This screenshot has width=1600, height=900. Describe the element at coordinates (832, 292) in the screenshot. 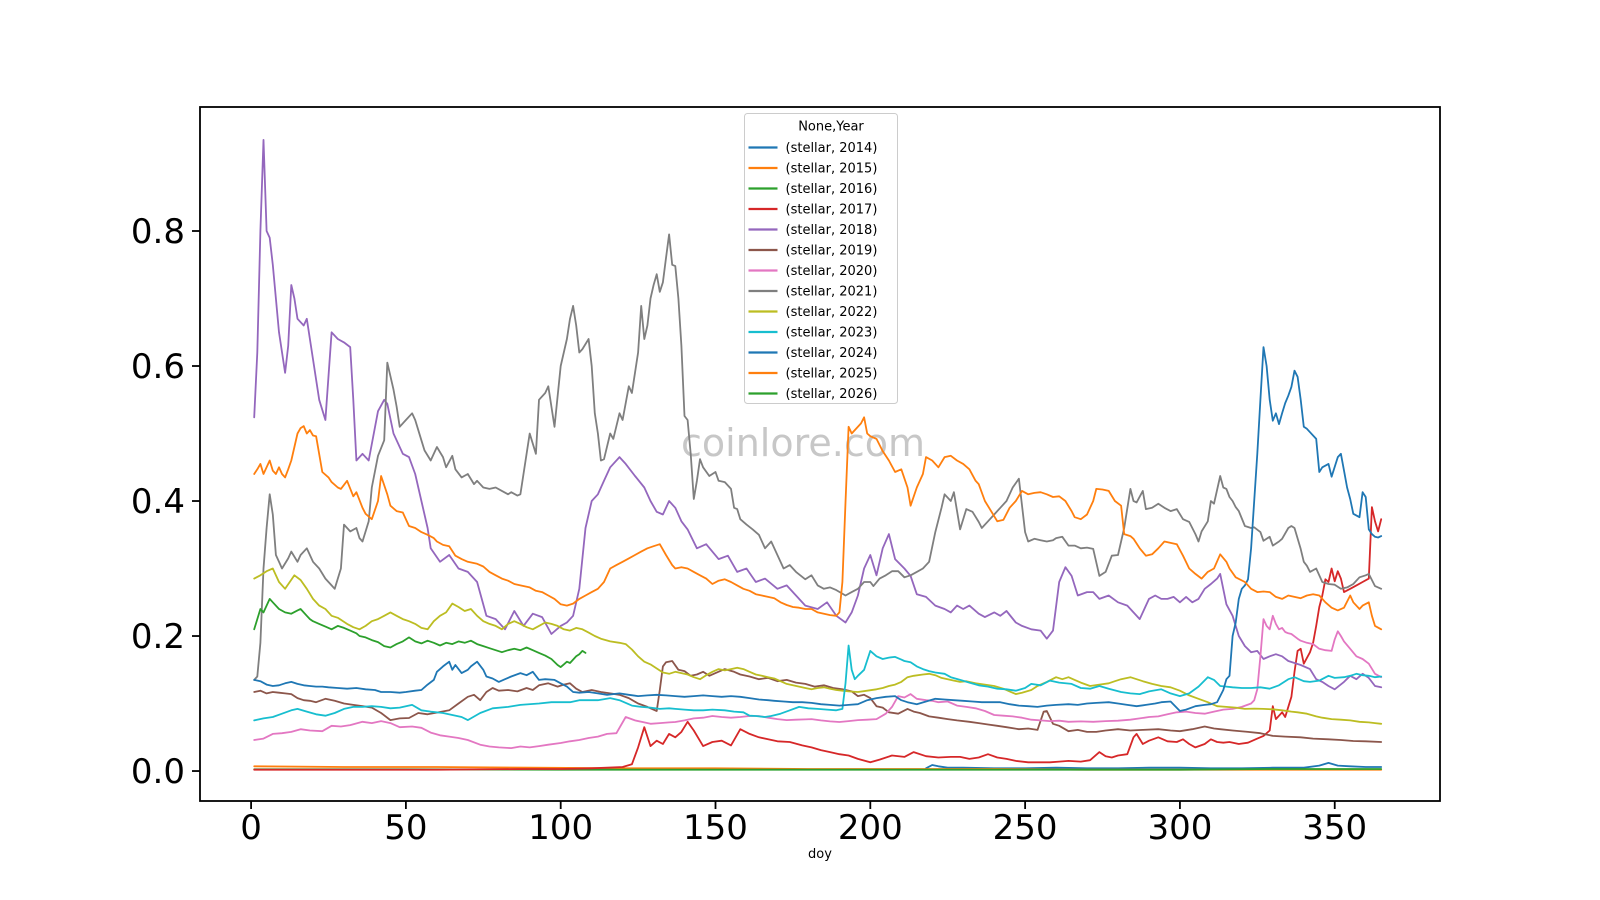

I see `legend-label-2021: (stellar, 2021)` at that location.